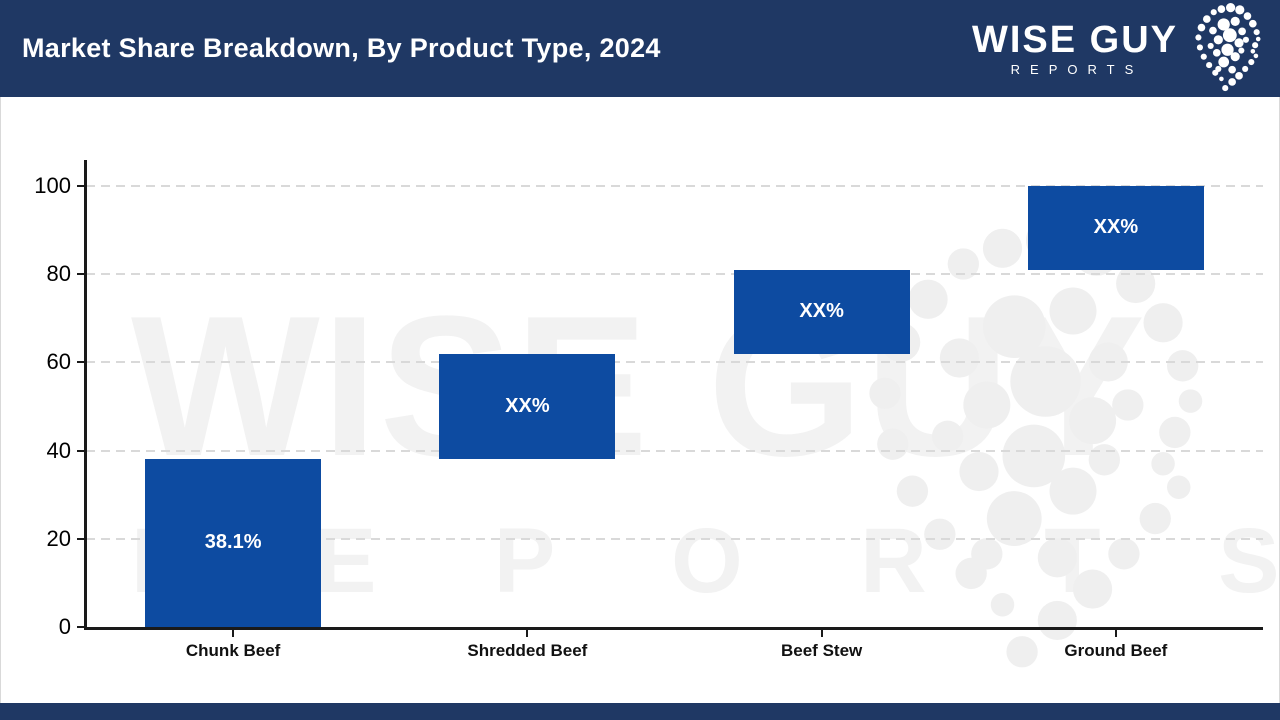  What do you see at coordinates (233, 650) in the screenshot?
I see `x-category-label: Chunk Beef` at bounding box center [233, 650].